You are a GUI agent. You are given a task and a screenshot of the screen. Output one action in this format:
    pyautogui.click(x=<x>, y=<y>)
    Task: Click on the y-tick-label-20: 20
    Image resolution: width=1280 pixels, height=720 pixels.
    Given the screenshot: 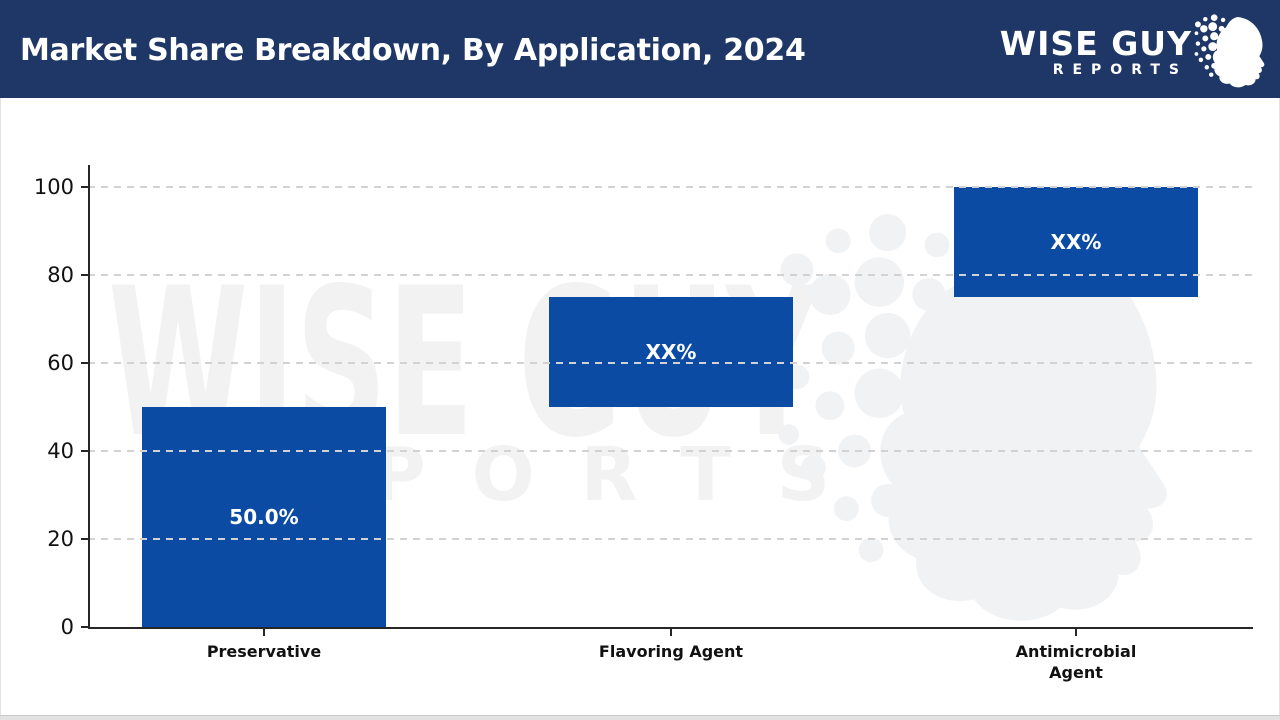 What is the action you would take?
    pyautogui.click(x=60, y=539)
    